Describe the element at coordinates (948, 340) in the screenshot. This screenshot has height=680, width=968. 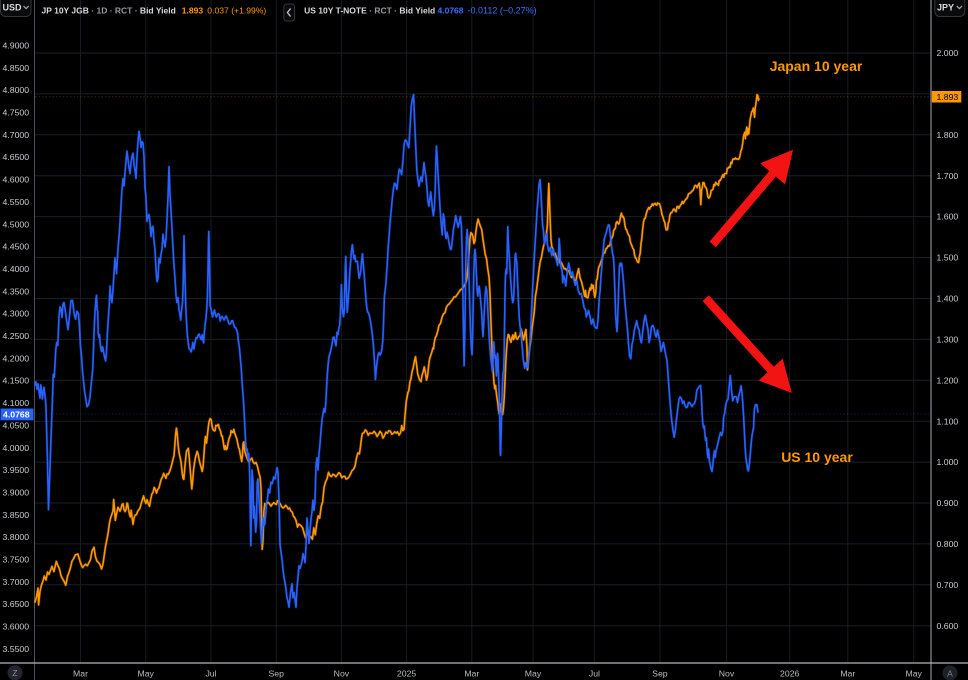
I see `svg-text: 1.300` at that location.